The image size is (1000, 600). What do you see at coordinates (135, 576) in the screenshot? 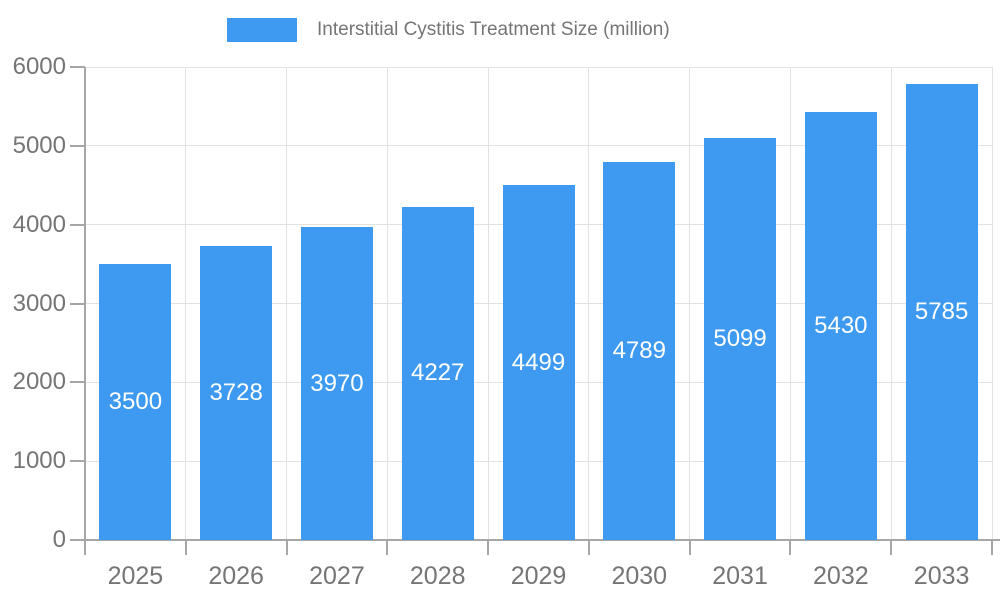
I see `x-axis-label: 2025` at bounding box center [135, 576].